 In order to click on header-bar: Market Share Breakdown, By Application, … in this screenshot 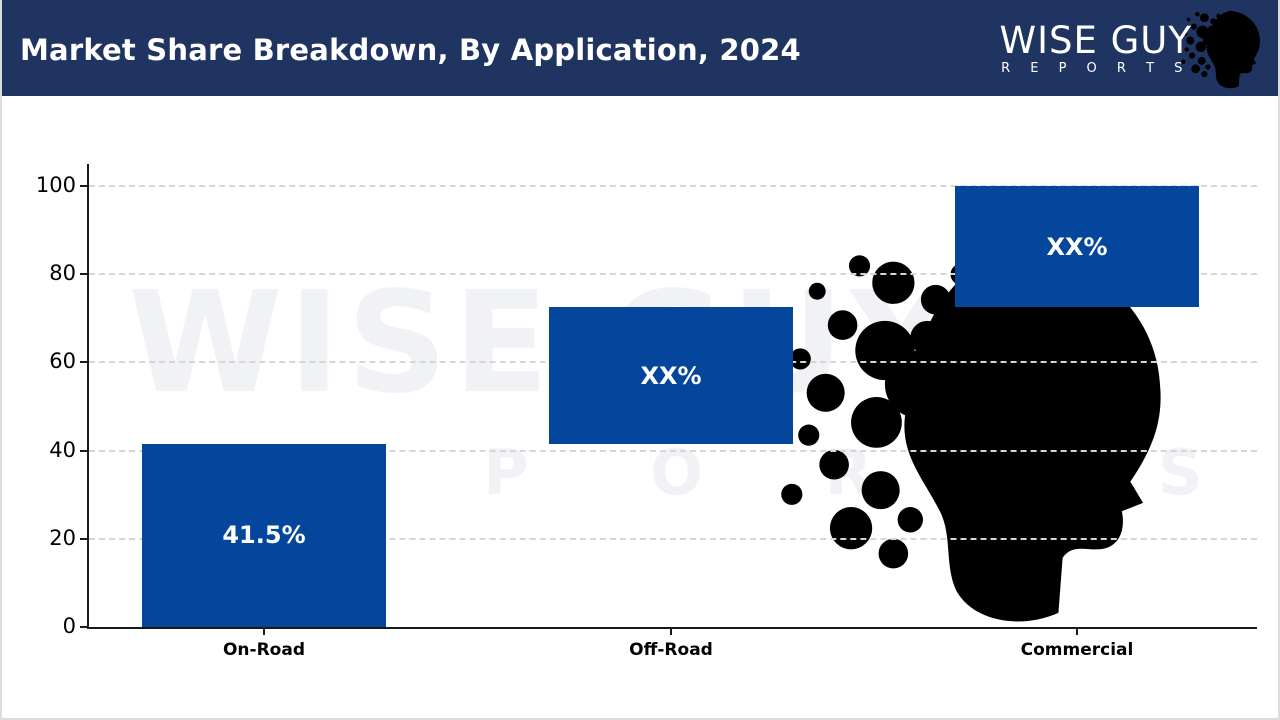, I will do `click(640, 48)`.